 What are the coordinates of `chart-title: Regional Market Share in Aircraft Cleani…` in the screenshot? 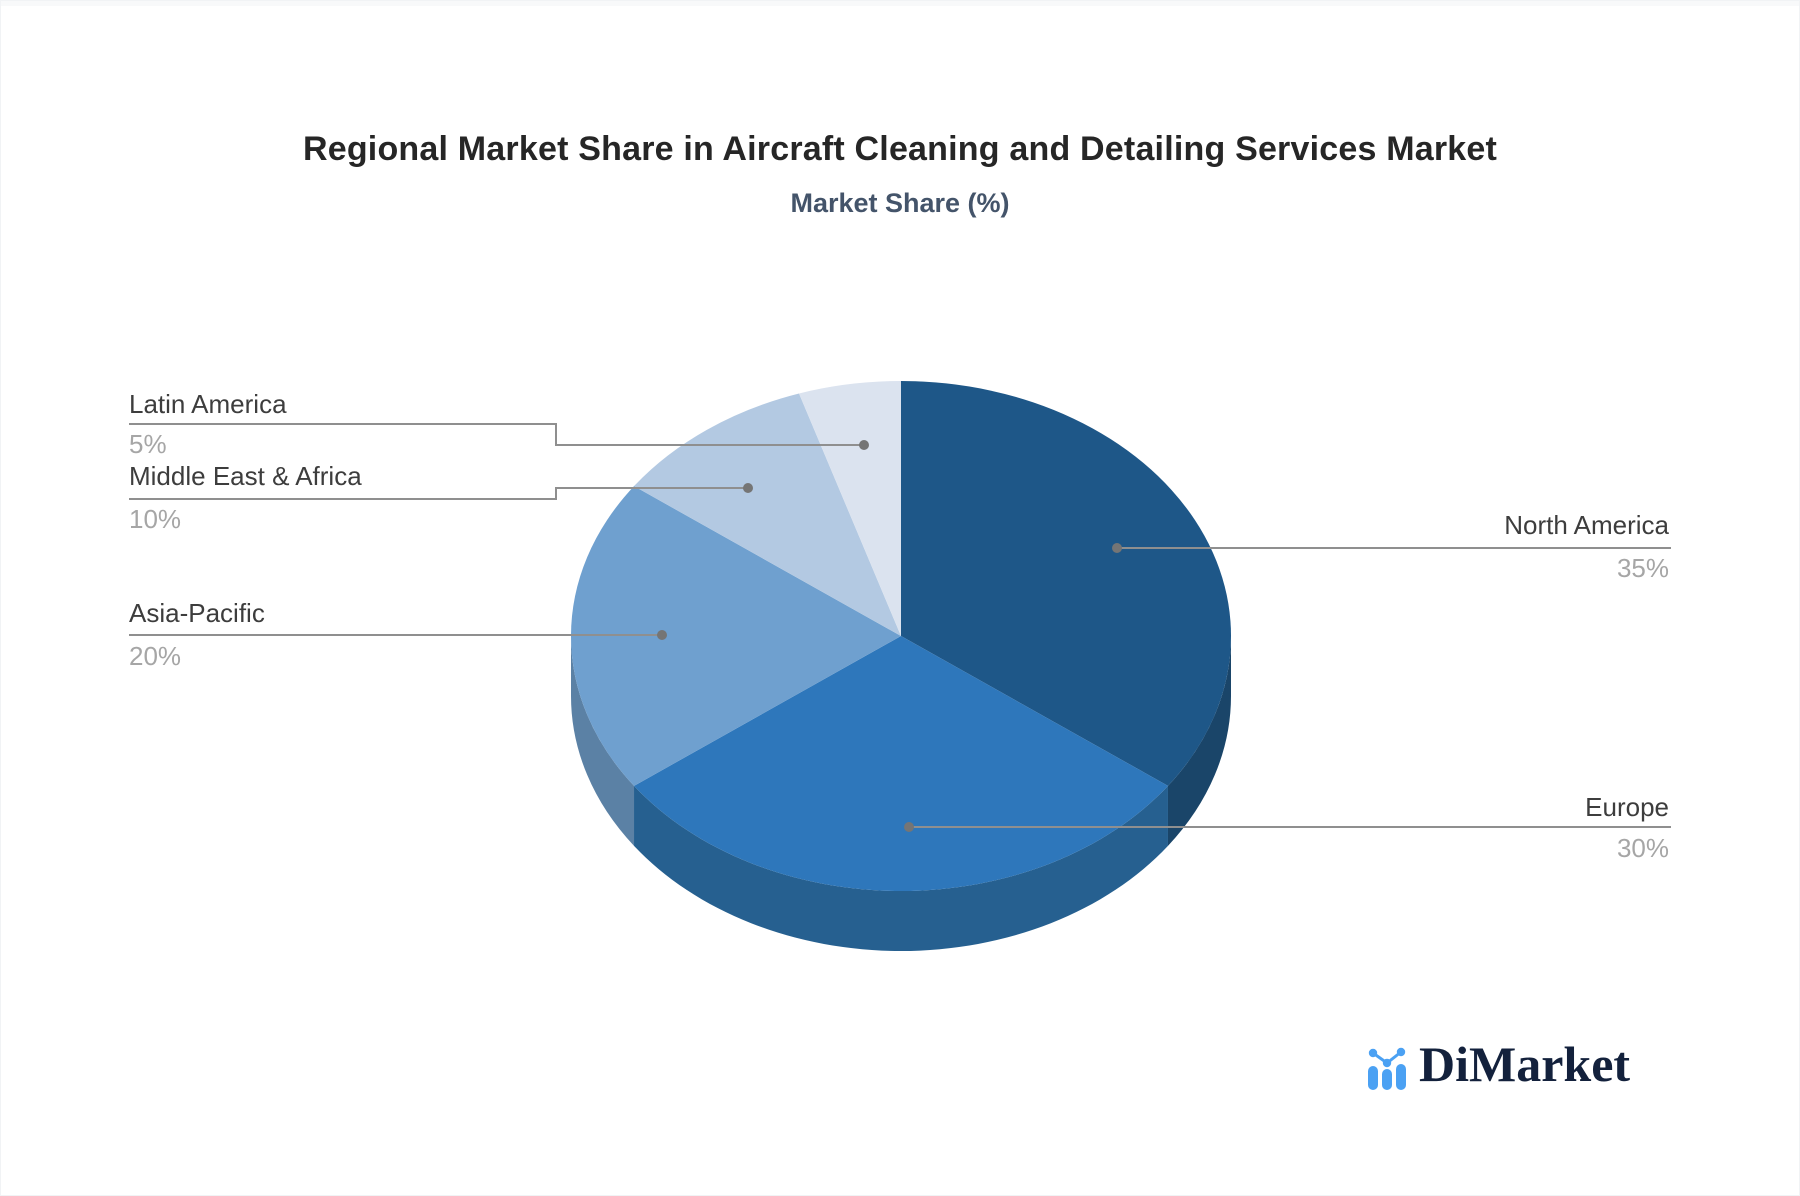 It's located at (900, 149).